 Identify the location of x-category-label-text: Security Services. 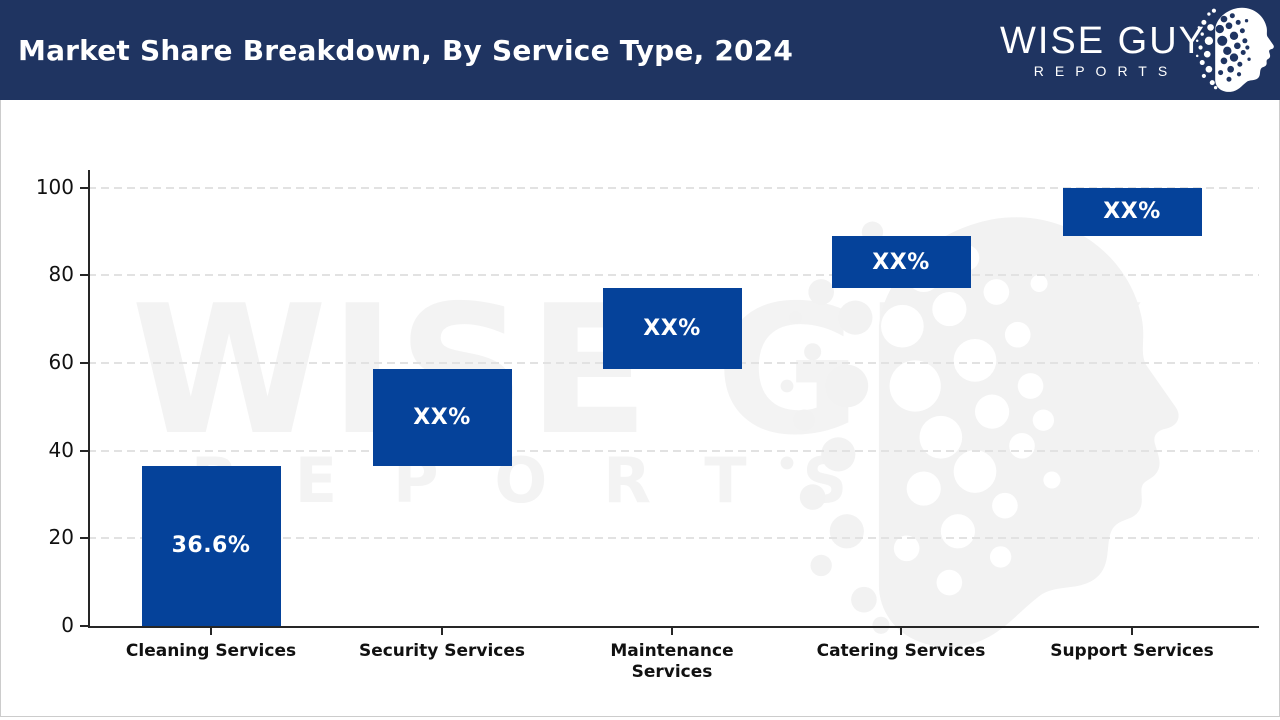
(442, 651).